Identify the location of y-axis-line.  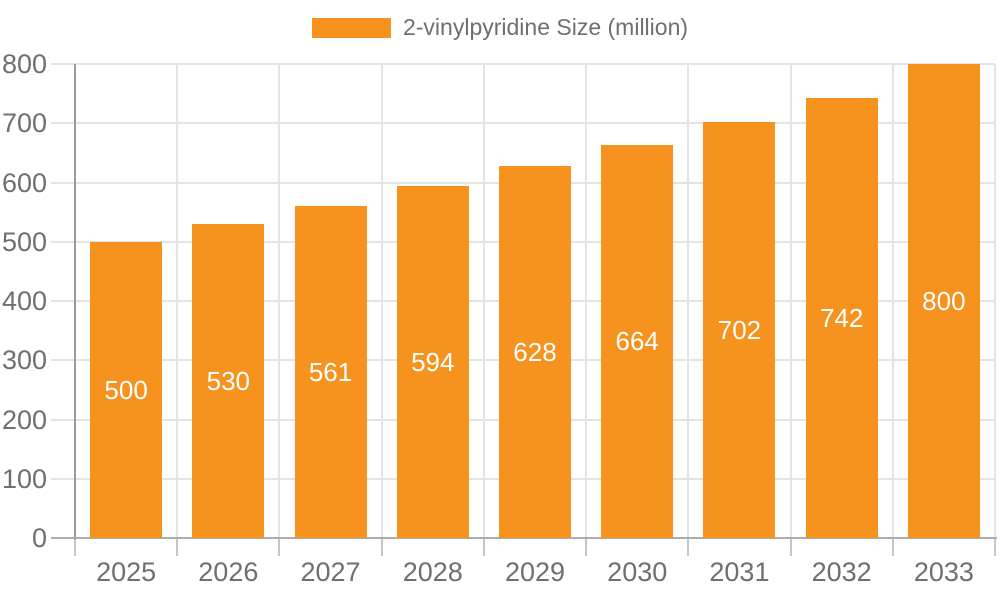
(75, 302).